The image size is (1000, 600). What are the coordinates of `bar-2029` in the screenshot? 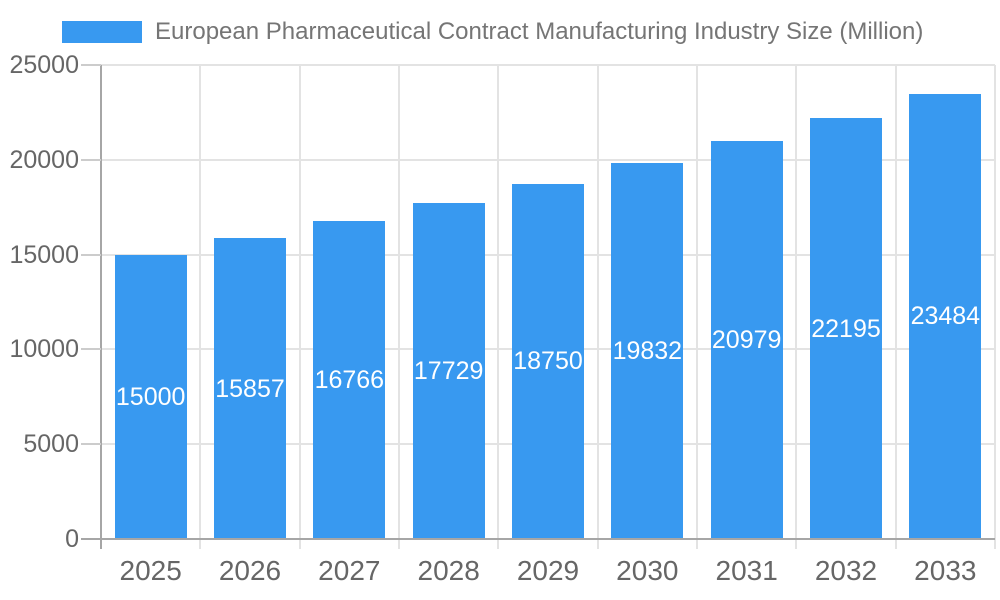 It's located at (548, 361).